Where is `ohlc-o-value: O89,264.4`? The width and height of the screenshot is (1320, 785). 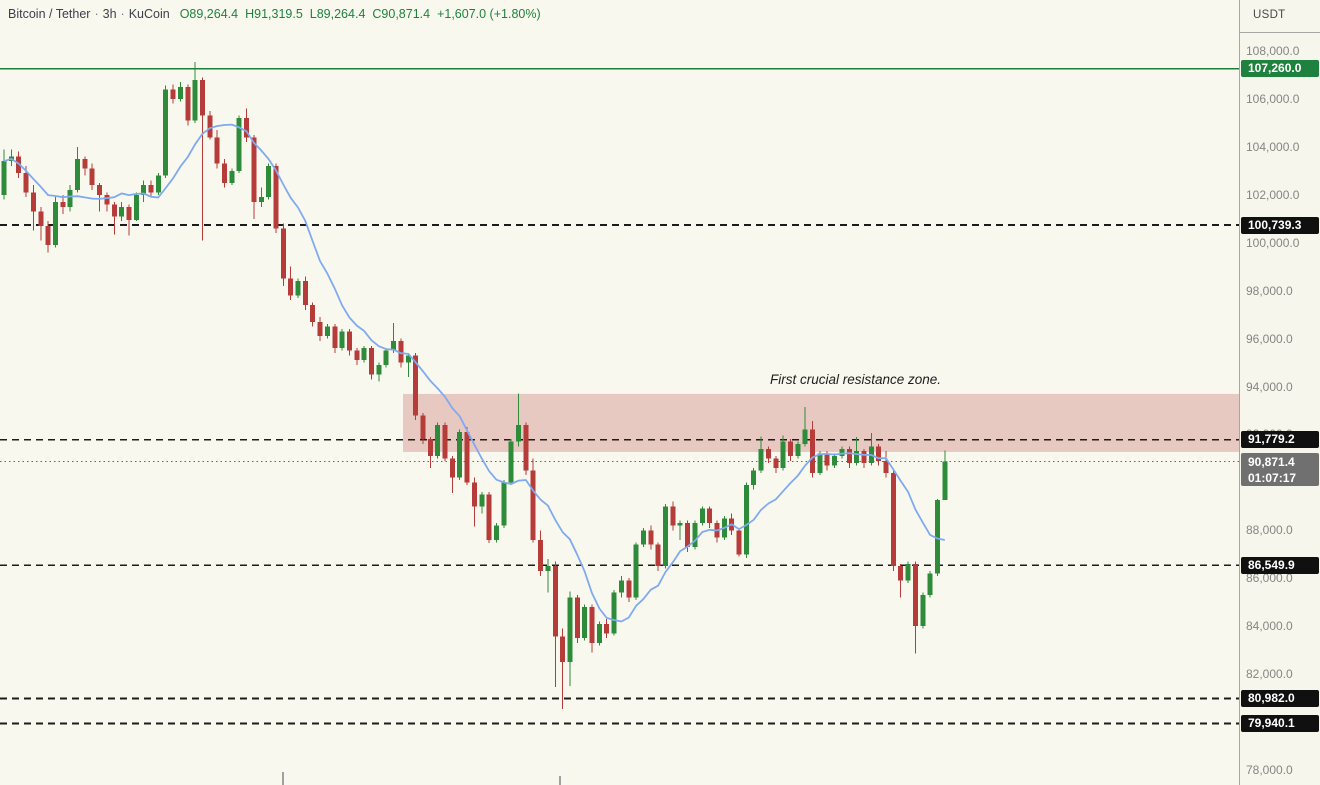
ohlc-o-value: O89,264.4 is located at coordinates (209, 14).